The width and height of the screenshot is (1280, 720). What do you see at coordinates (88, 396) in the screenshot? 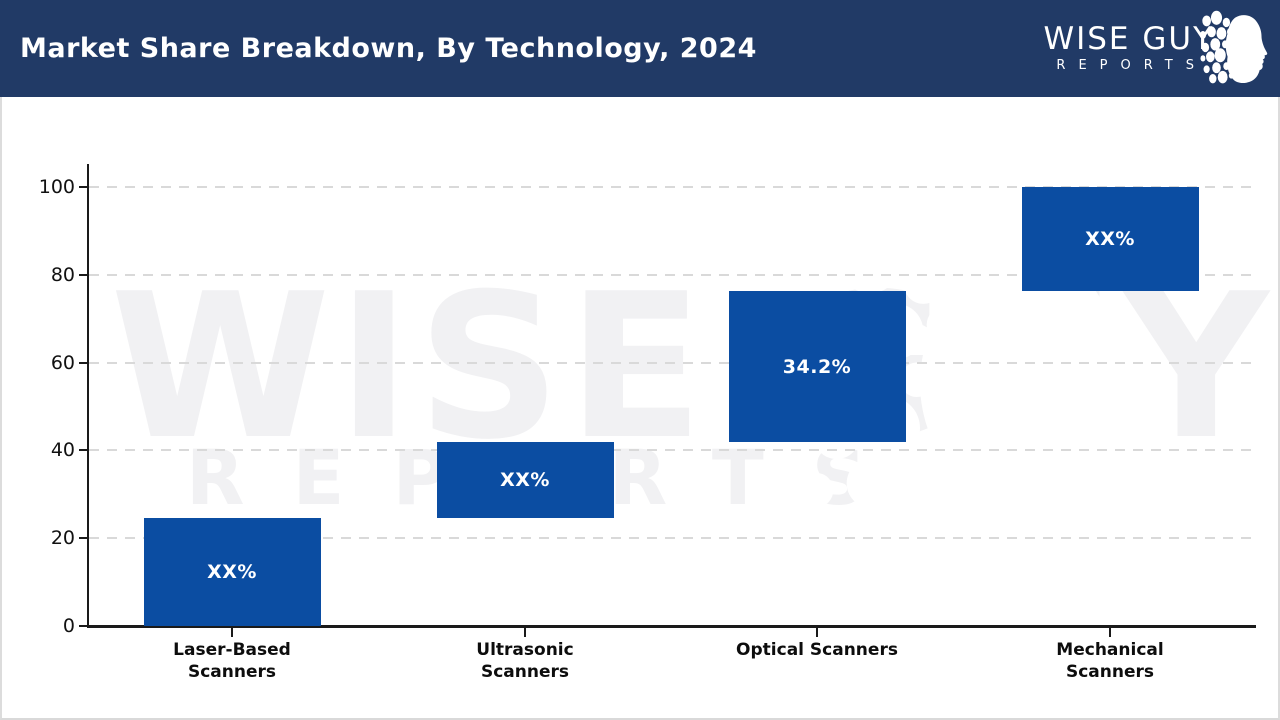
I see `y-axis-spine` at bounding box center [88, 396].